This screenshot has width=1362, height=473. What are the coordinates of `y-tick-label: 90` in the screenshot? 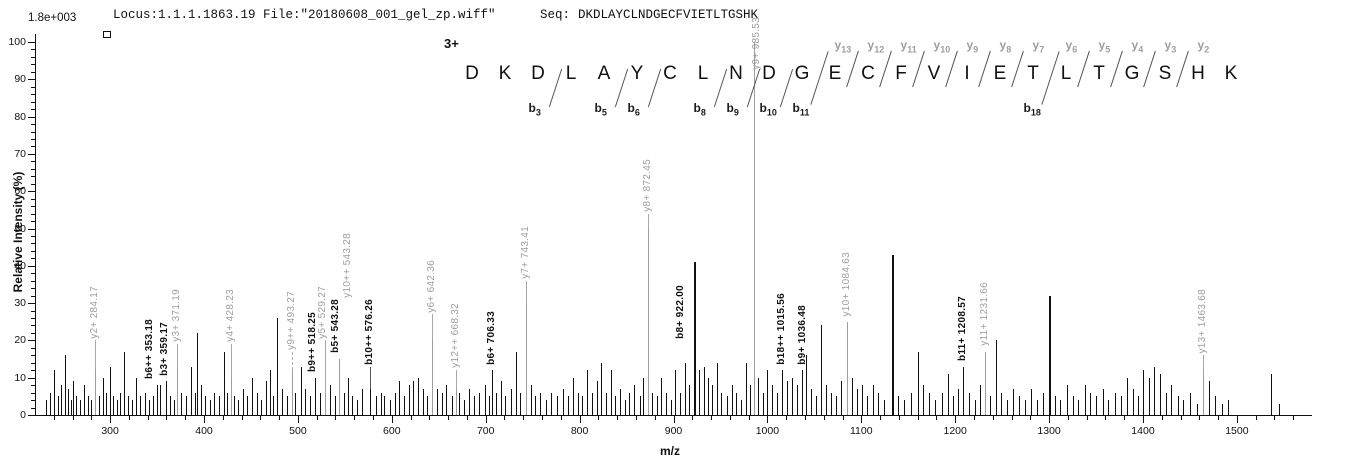 It's located at (20, 79).